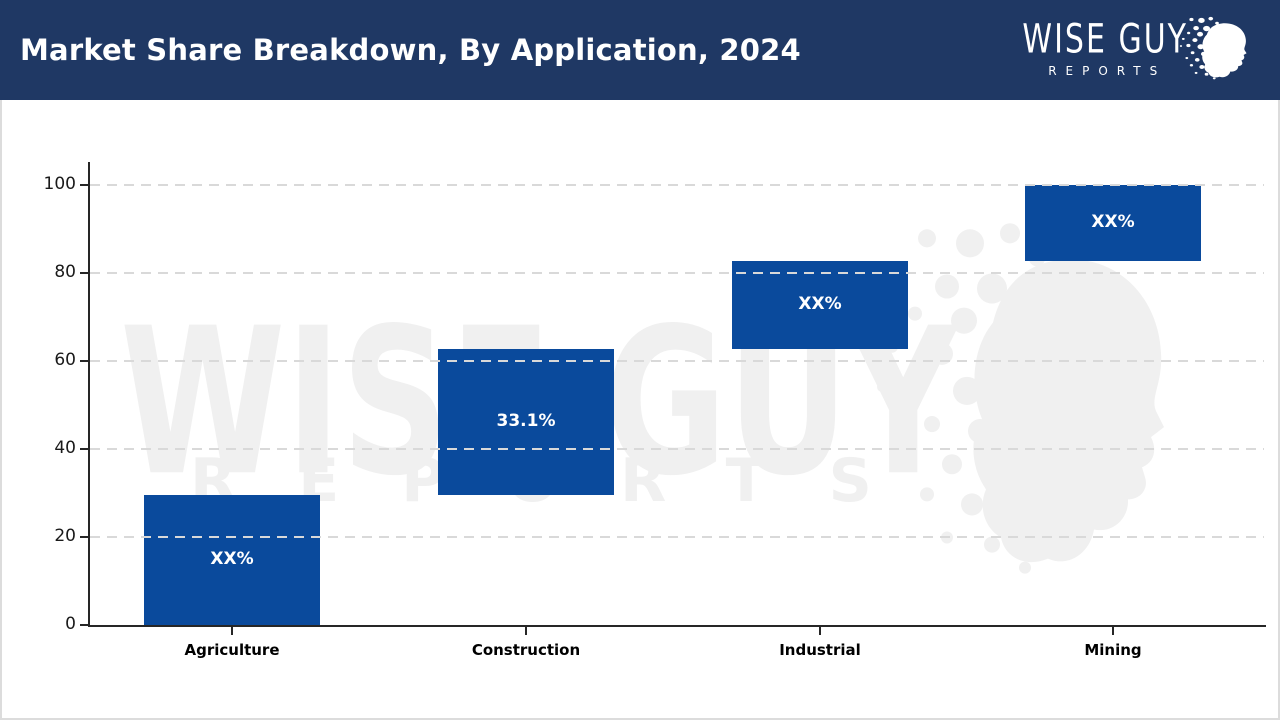 The width and height of the screenshot is (1280, 720). What do you see at coordinates (677, 449) in the screenshot?
I see `gridline-y40` at bounding box center [677, 449].